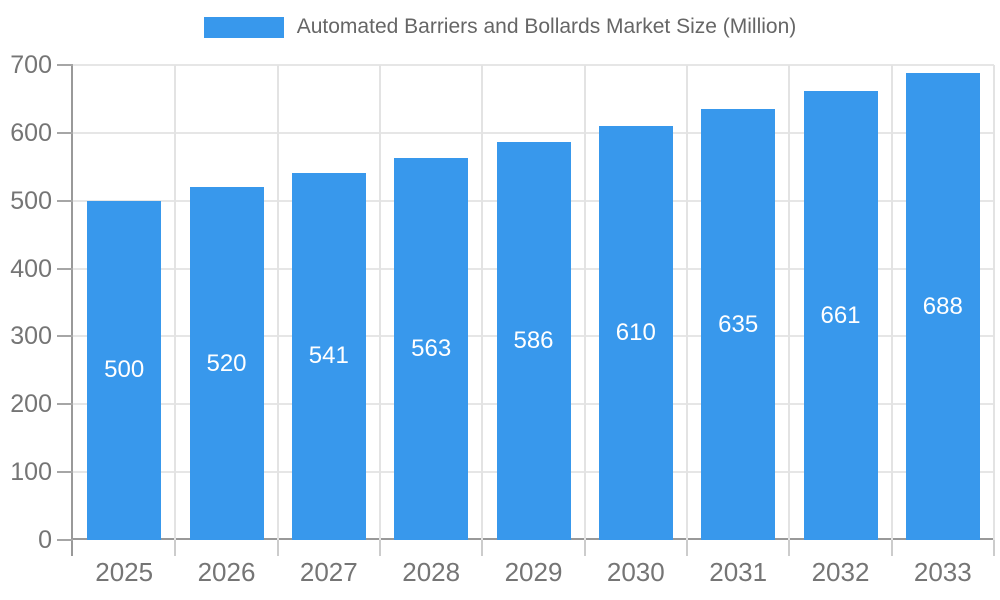  I want to click on x-tick-label: 2029, so click(533, 572).